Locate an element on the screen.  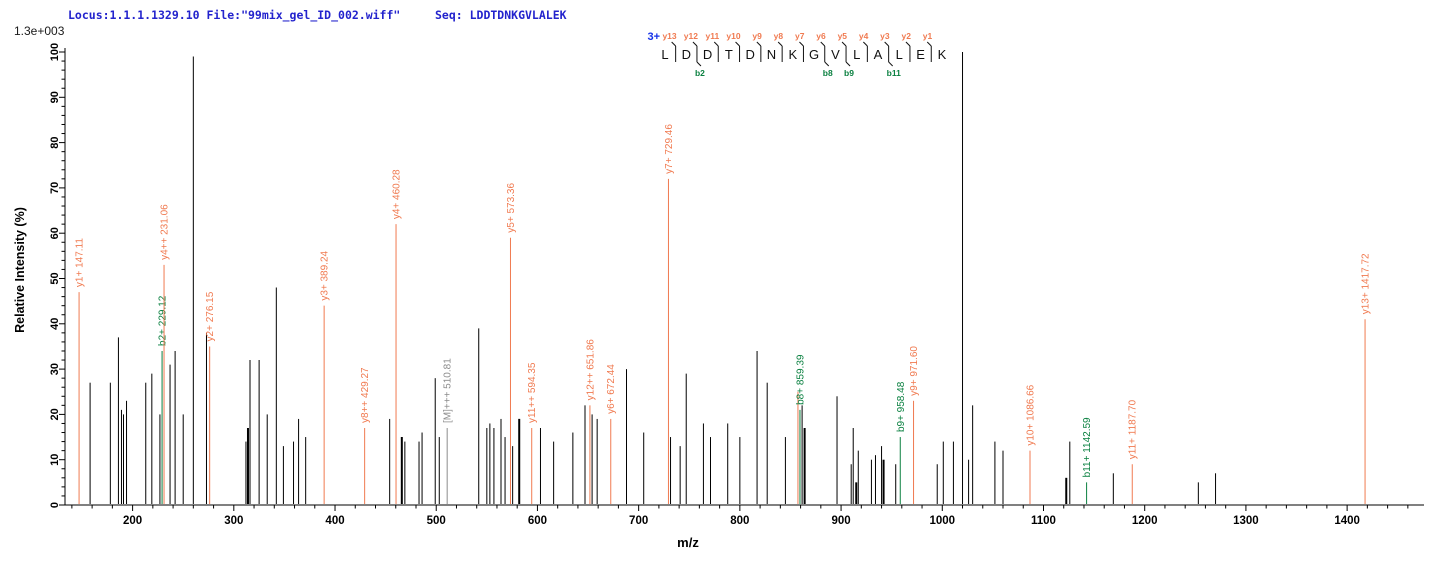
y-tick-label: 70 is located at coordinates (55, 188).